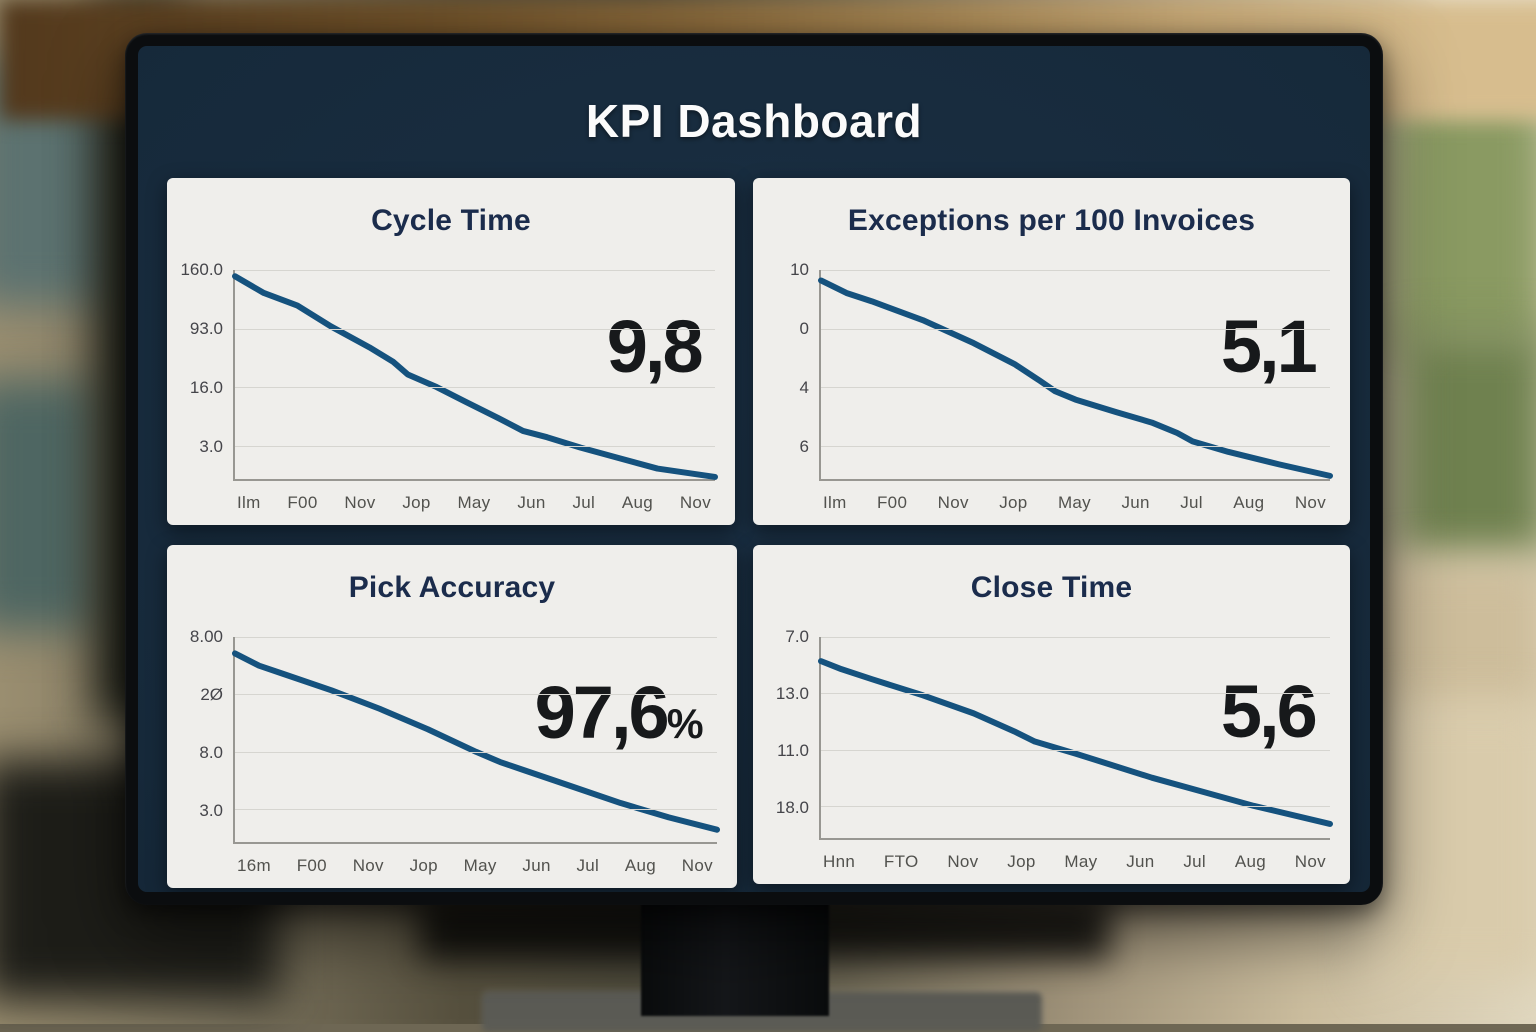 This screenshot has width=1536, height=1032. I want to click on y-axis-labels: 10 0 4 6, so click(788, 370).